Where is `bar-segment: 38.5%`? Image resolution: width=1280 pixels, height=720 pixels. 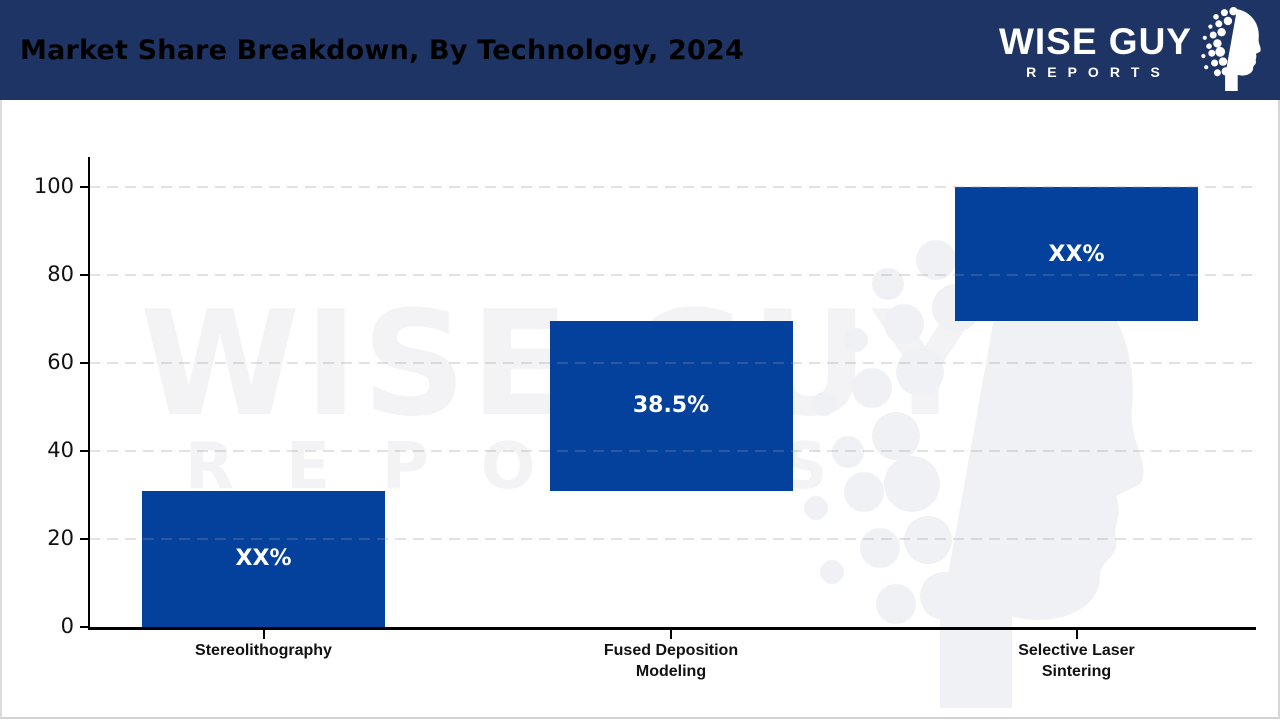
bar-segment: 38.5% is located at coordinates (671, 406).